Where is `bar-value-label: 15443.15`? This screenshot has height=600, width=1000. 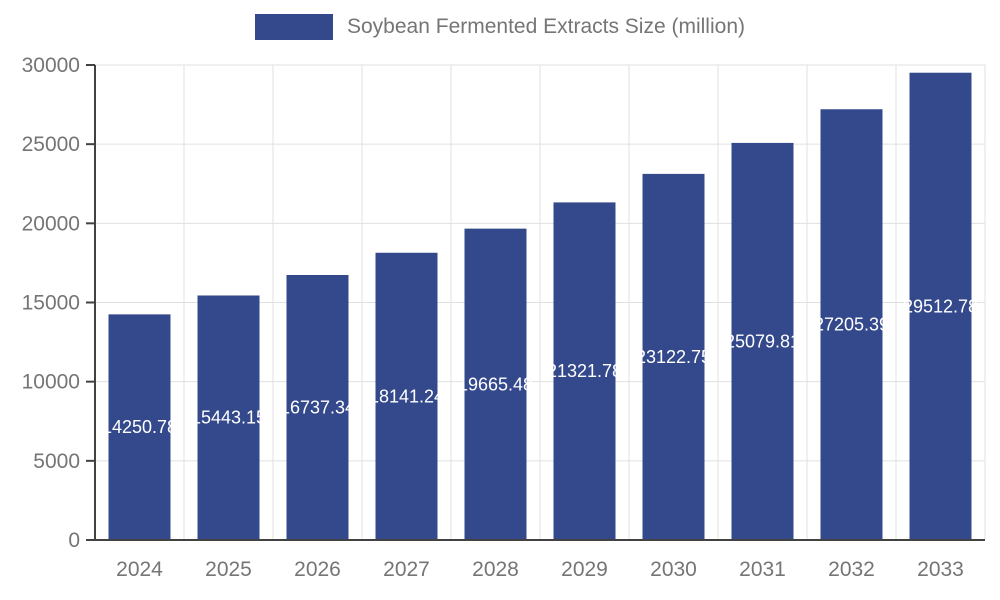
bar-value-label: 15443.15 is located at coordinates (228, 418).